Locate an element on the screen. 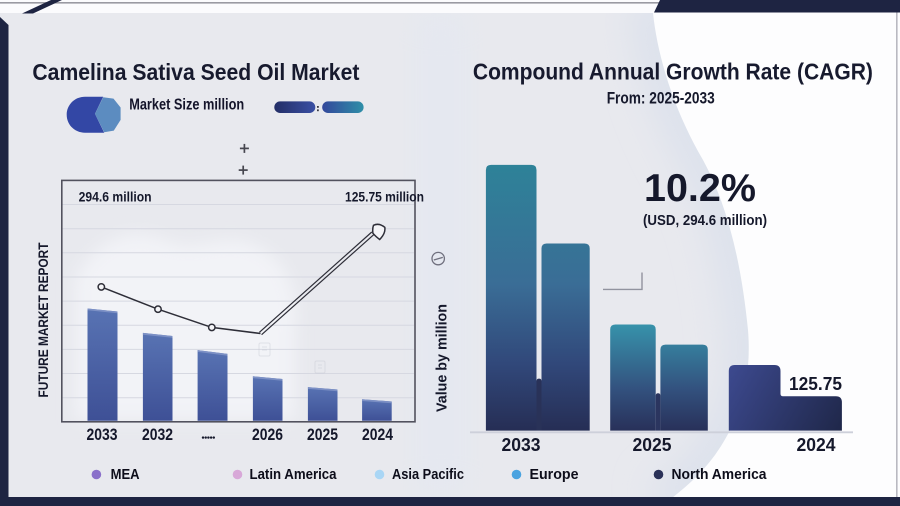  svg-text: 294.6 million is located at coordinates (115, 197).